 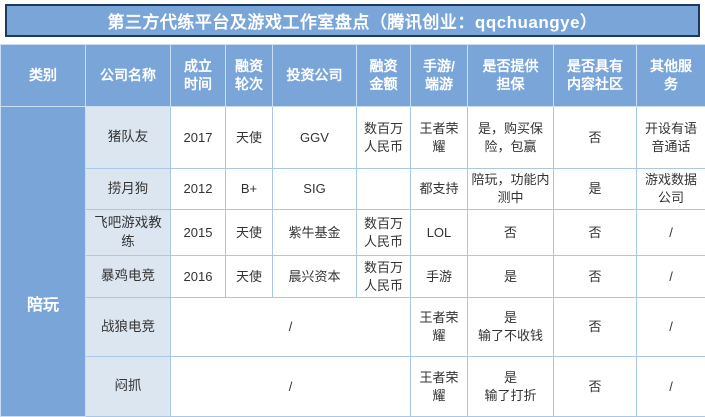 I want to click on cell-guarantee: 是，购买保险，包赢, so click(x=511, y=138).